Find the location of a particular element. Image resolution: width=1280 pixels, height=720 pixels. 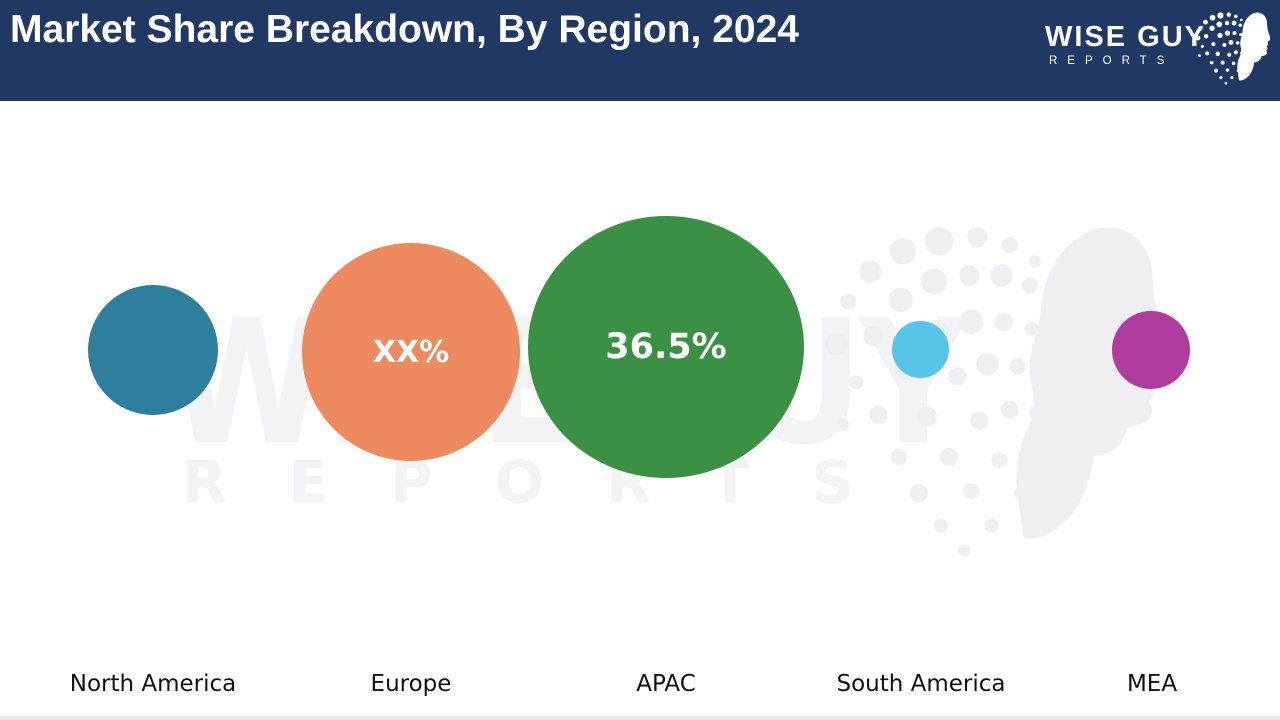

watermark-reports-text: REPORTS is located at coordinates (549, 482).